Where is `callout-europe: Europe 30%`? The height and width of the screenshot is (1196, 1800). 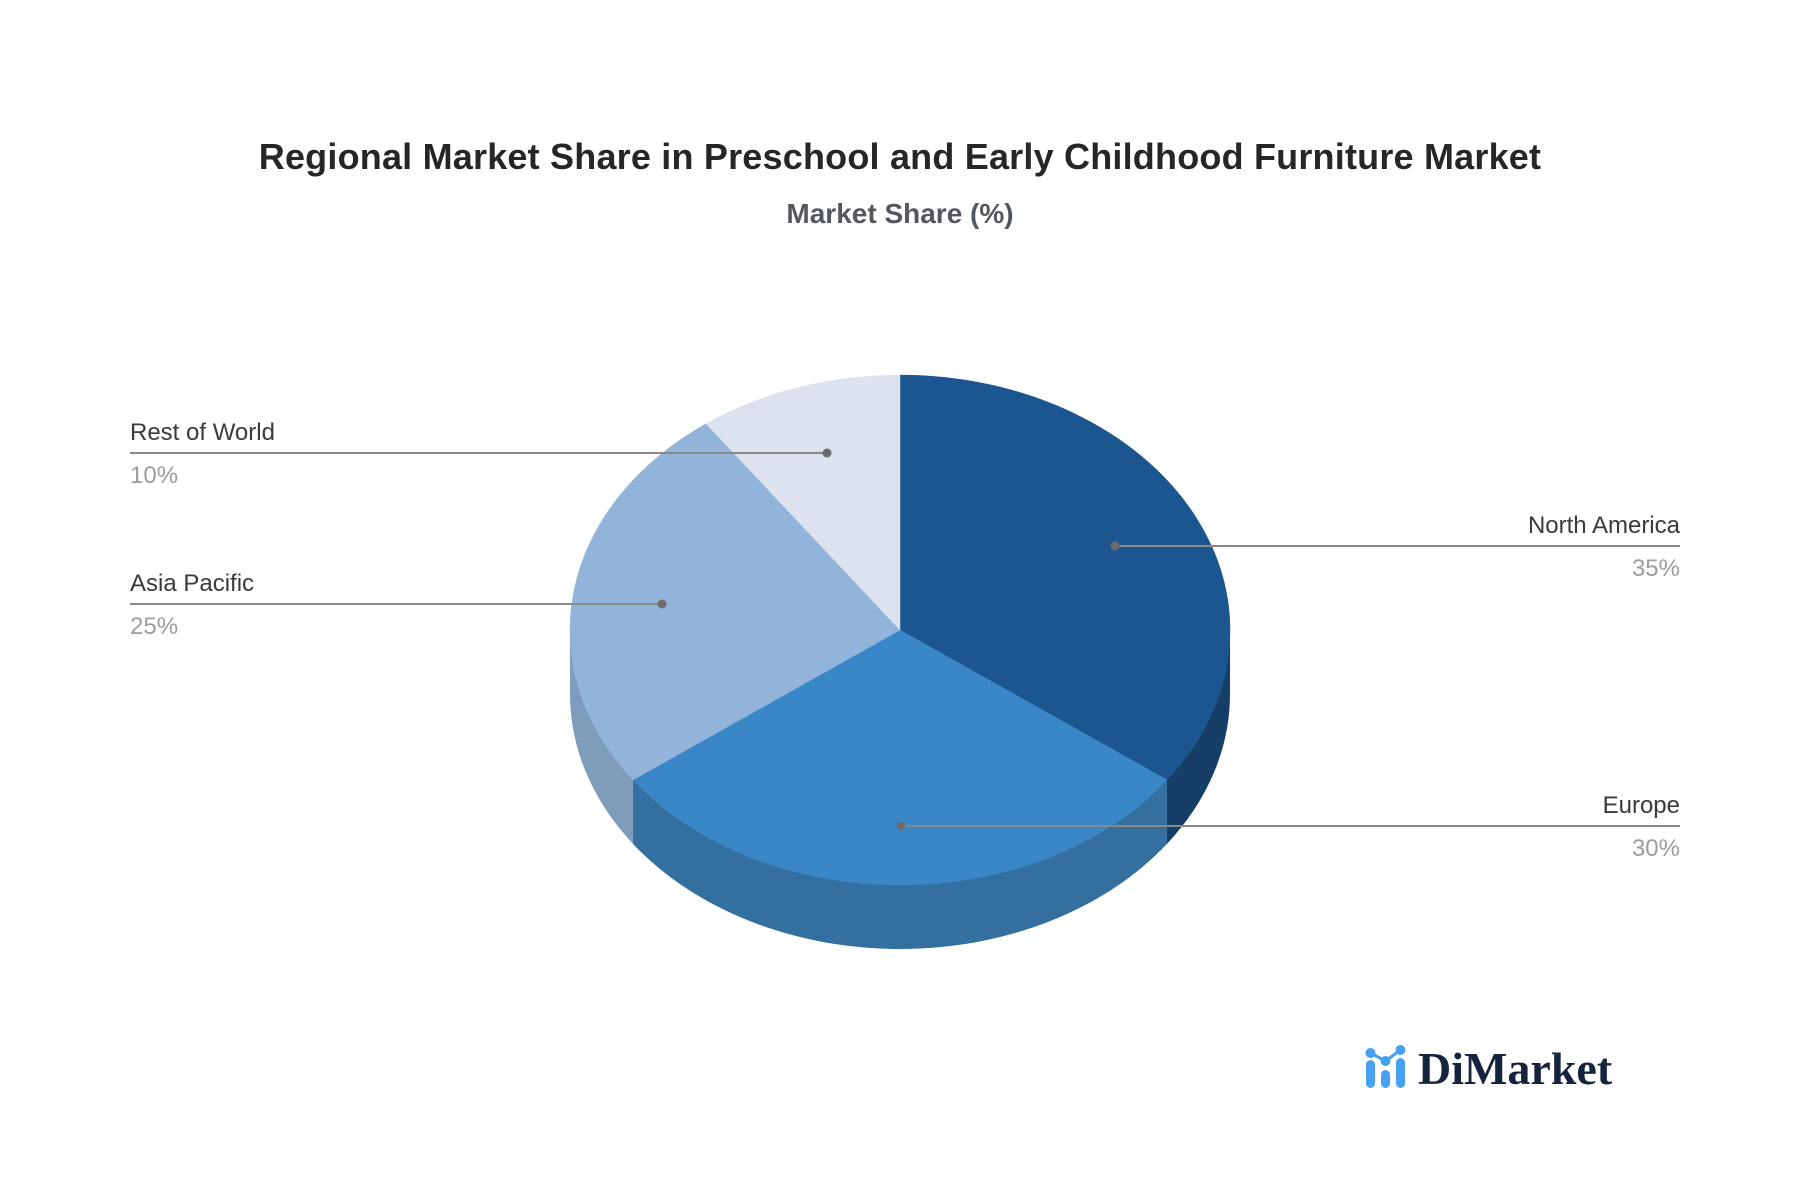
callout-europe: Europe 30% is located at coordinates (1400, 827).